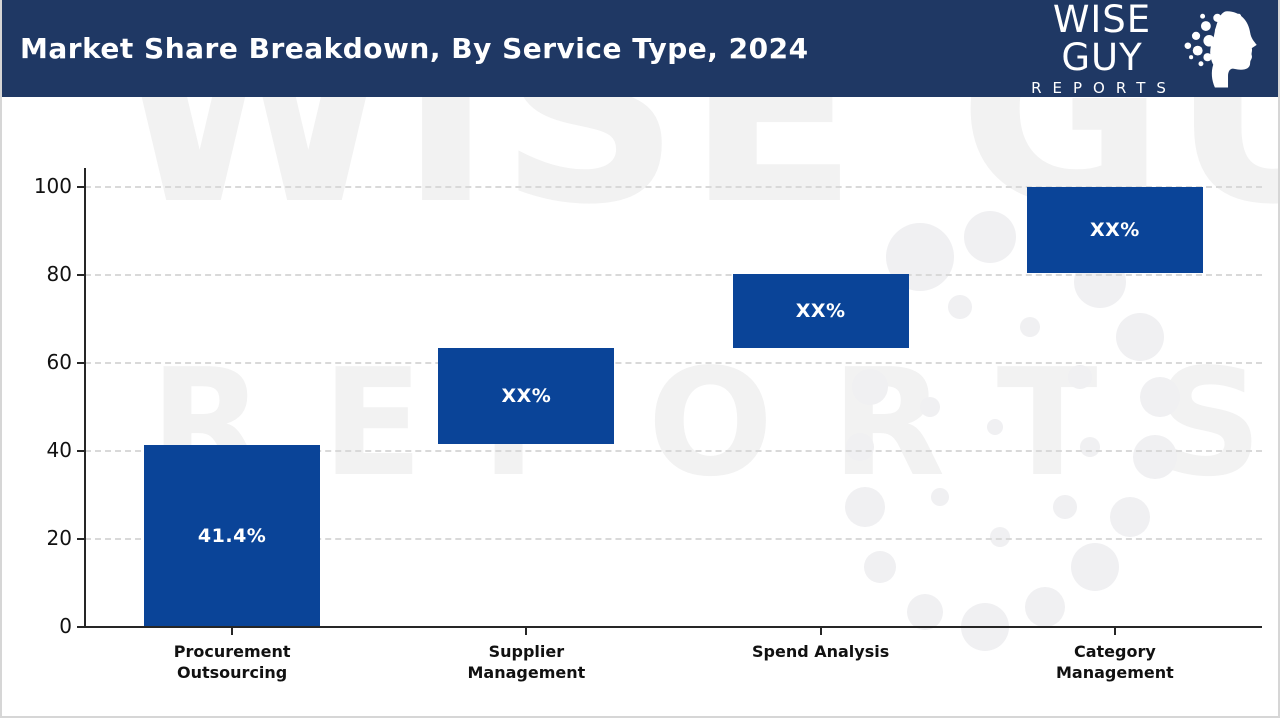 This screenshot has width=1280, height=720. I want to click on bar: 41.4%, so click(232, 535).